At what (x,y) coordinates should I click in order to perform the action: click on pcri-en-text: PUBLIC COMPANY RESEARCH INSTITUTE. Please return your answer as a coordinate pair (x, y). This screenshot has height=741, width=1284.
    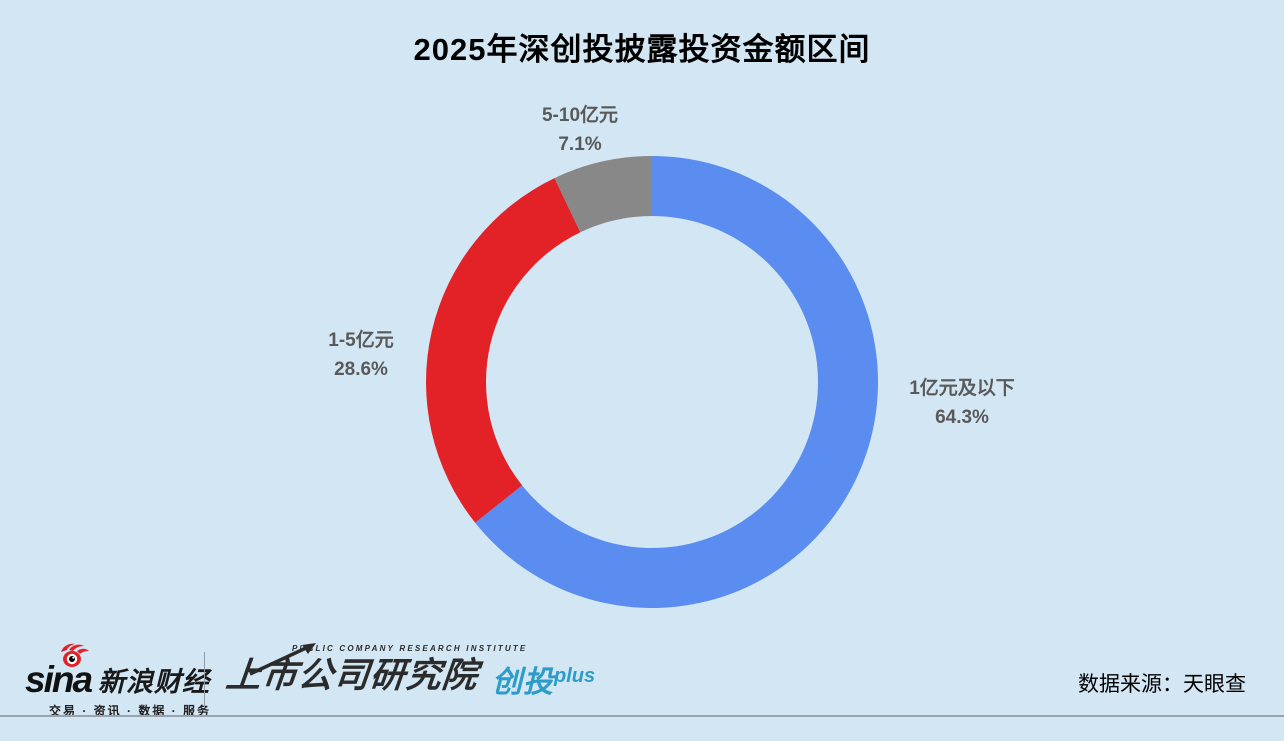
    Looking at the image, I should click on (410, 648).